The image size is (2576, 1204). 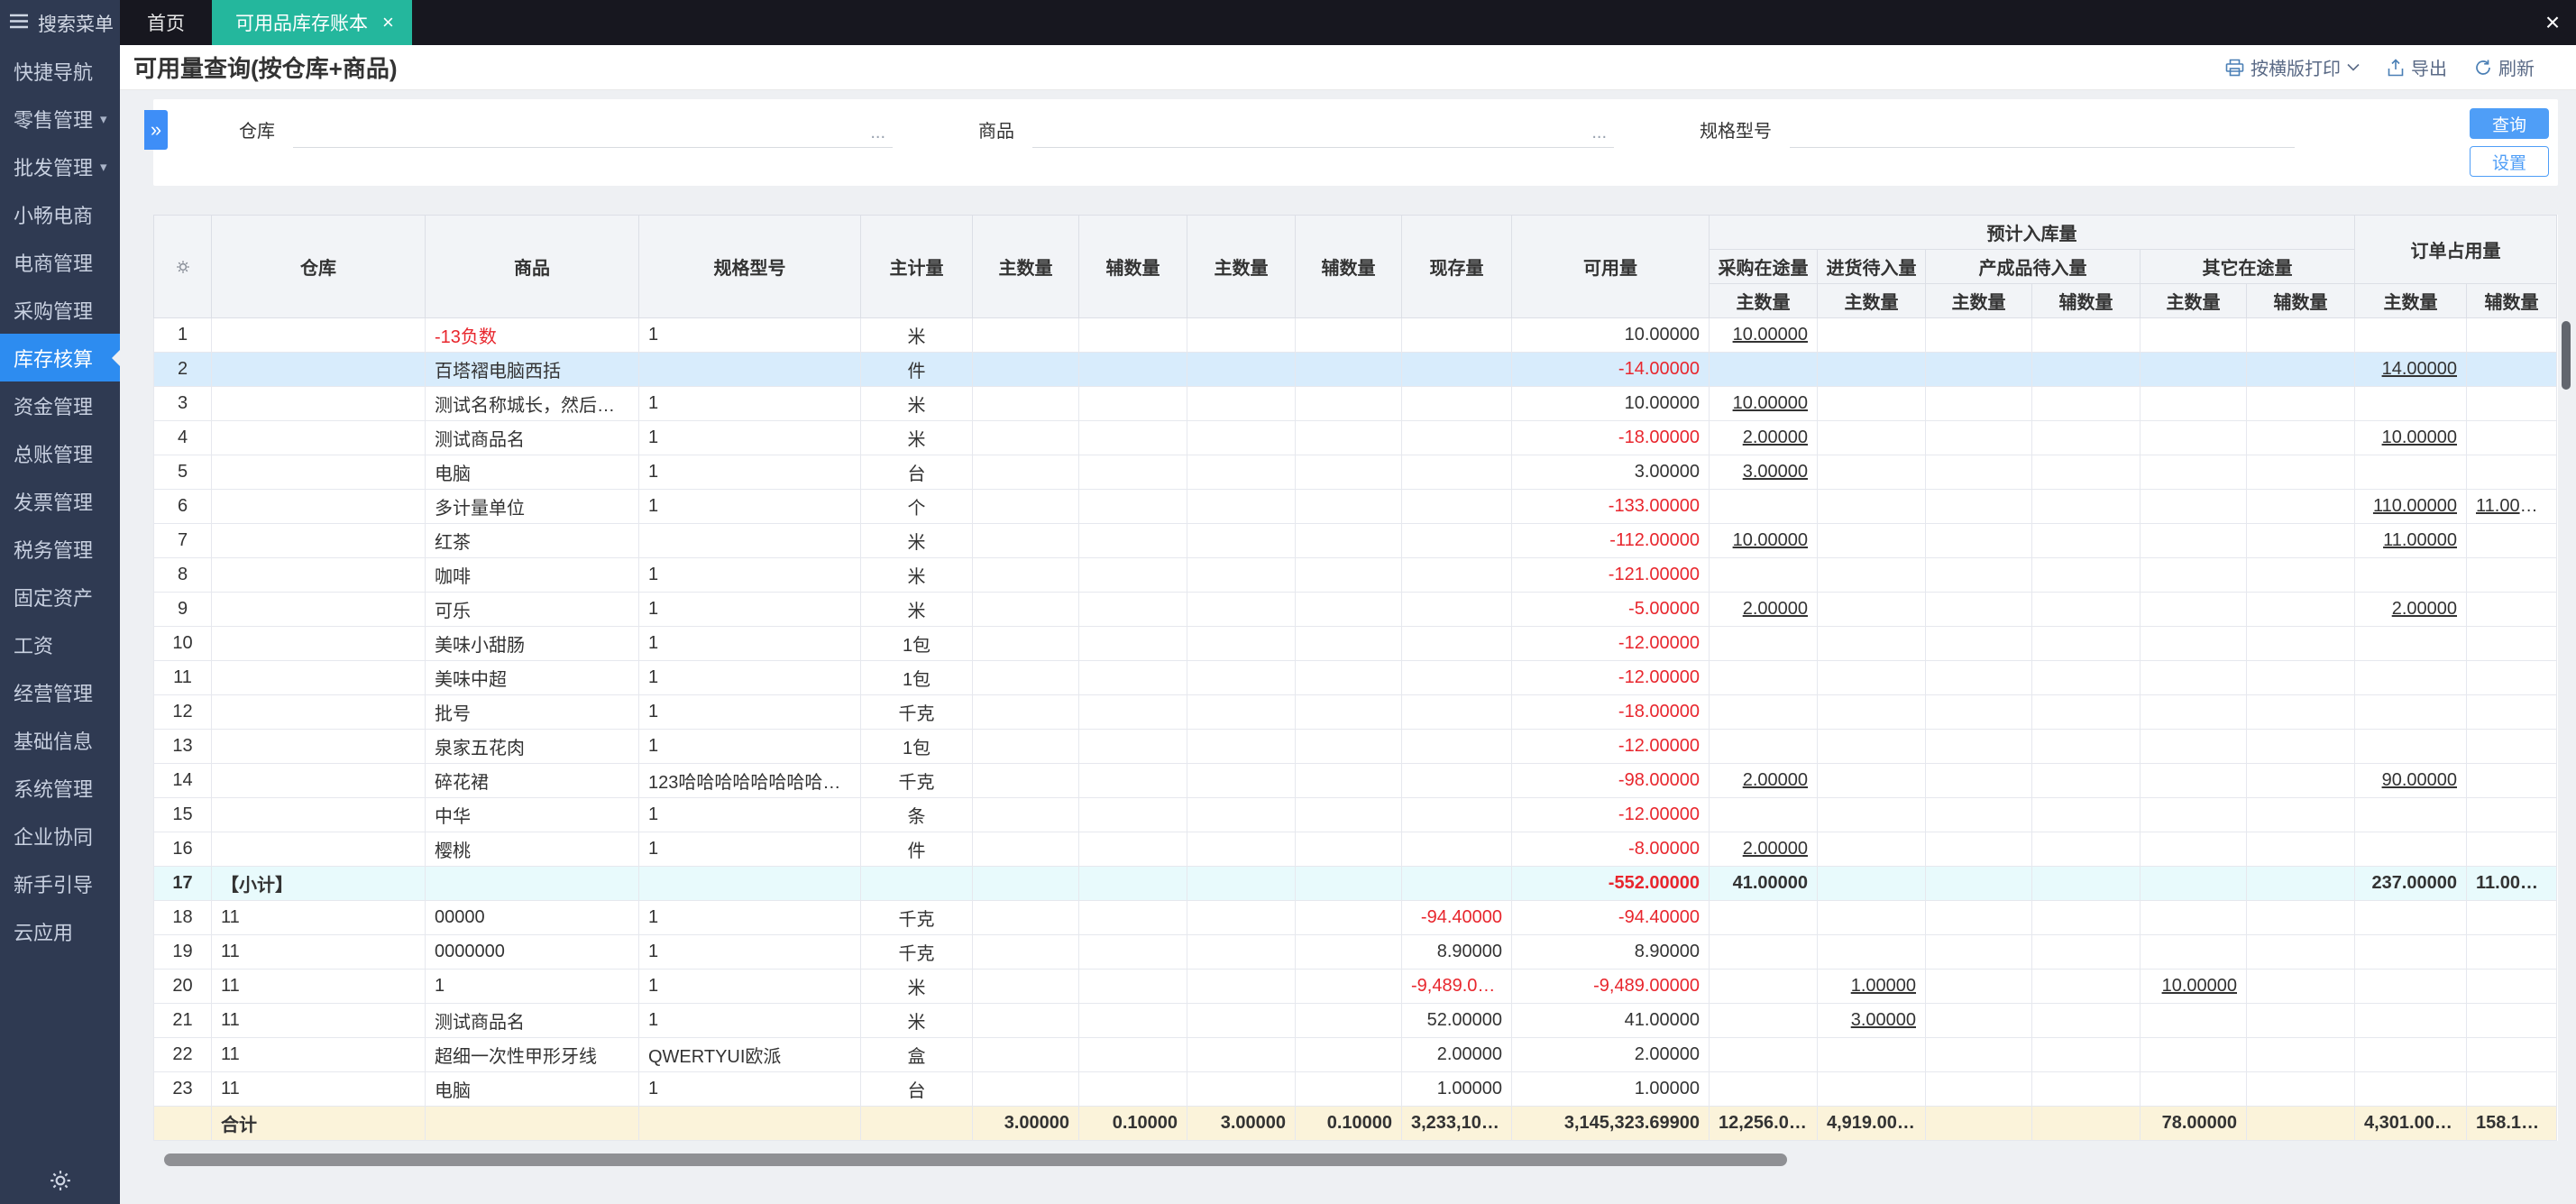 What do you see at coordinates (2300, 300) in the screenshot?
I see `header-other-aux-qty: 辅数量` at bounding box center [2300, 300].